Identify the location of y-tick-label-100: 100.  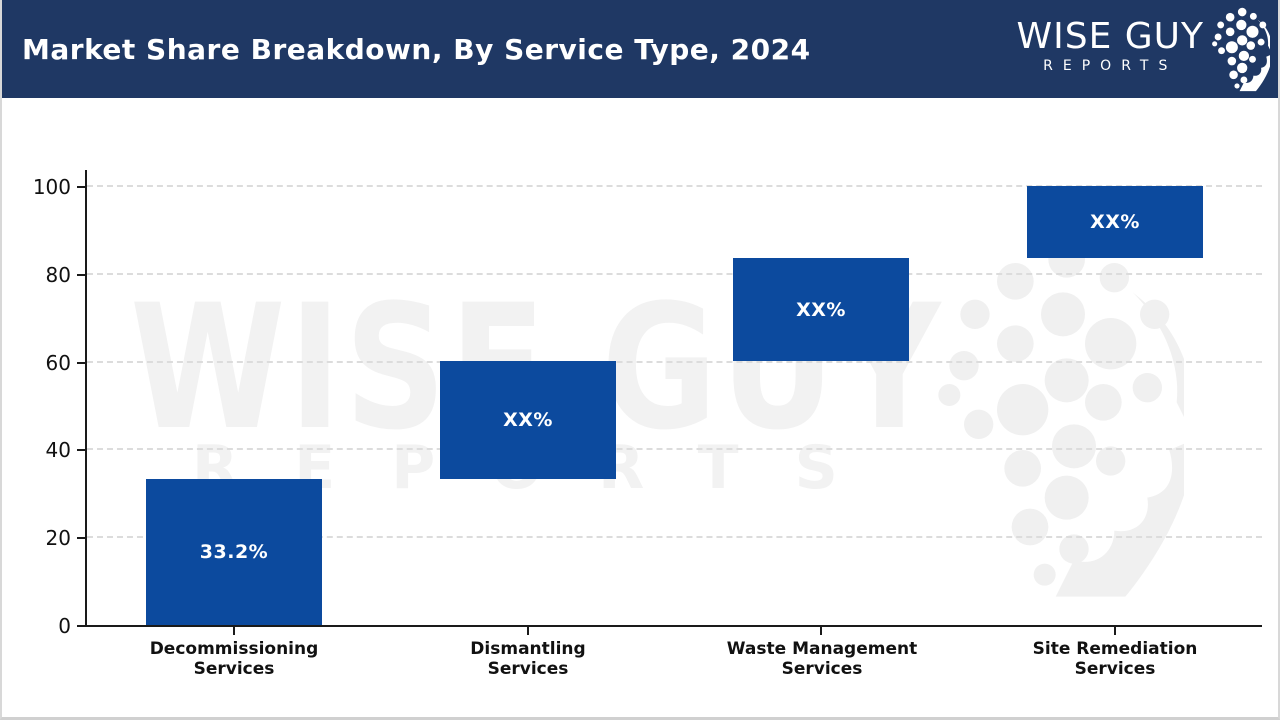
(51, 187).